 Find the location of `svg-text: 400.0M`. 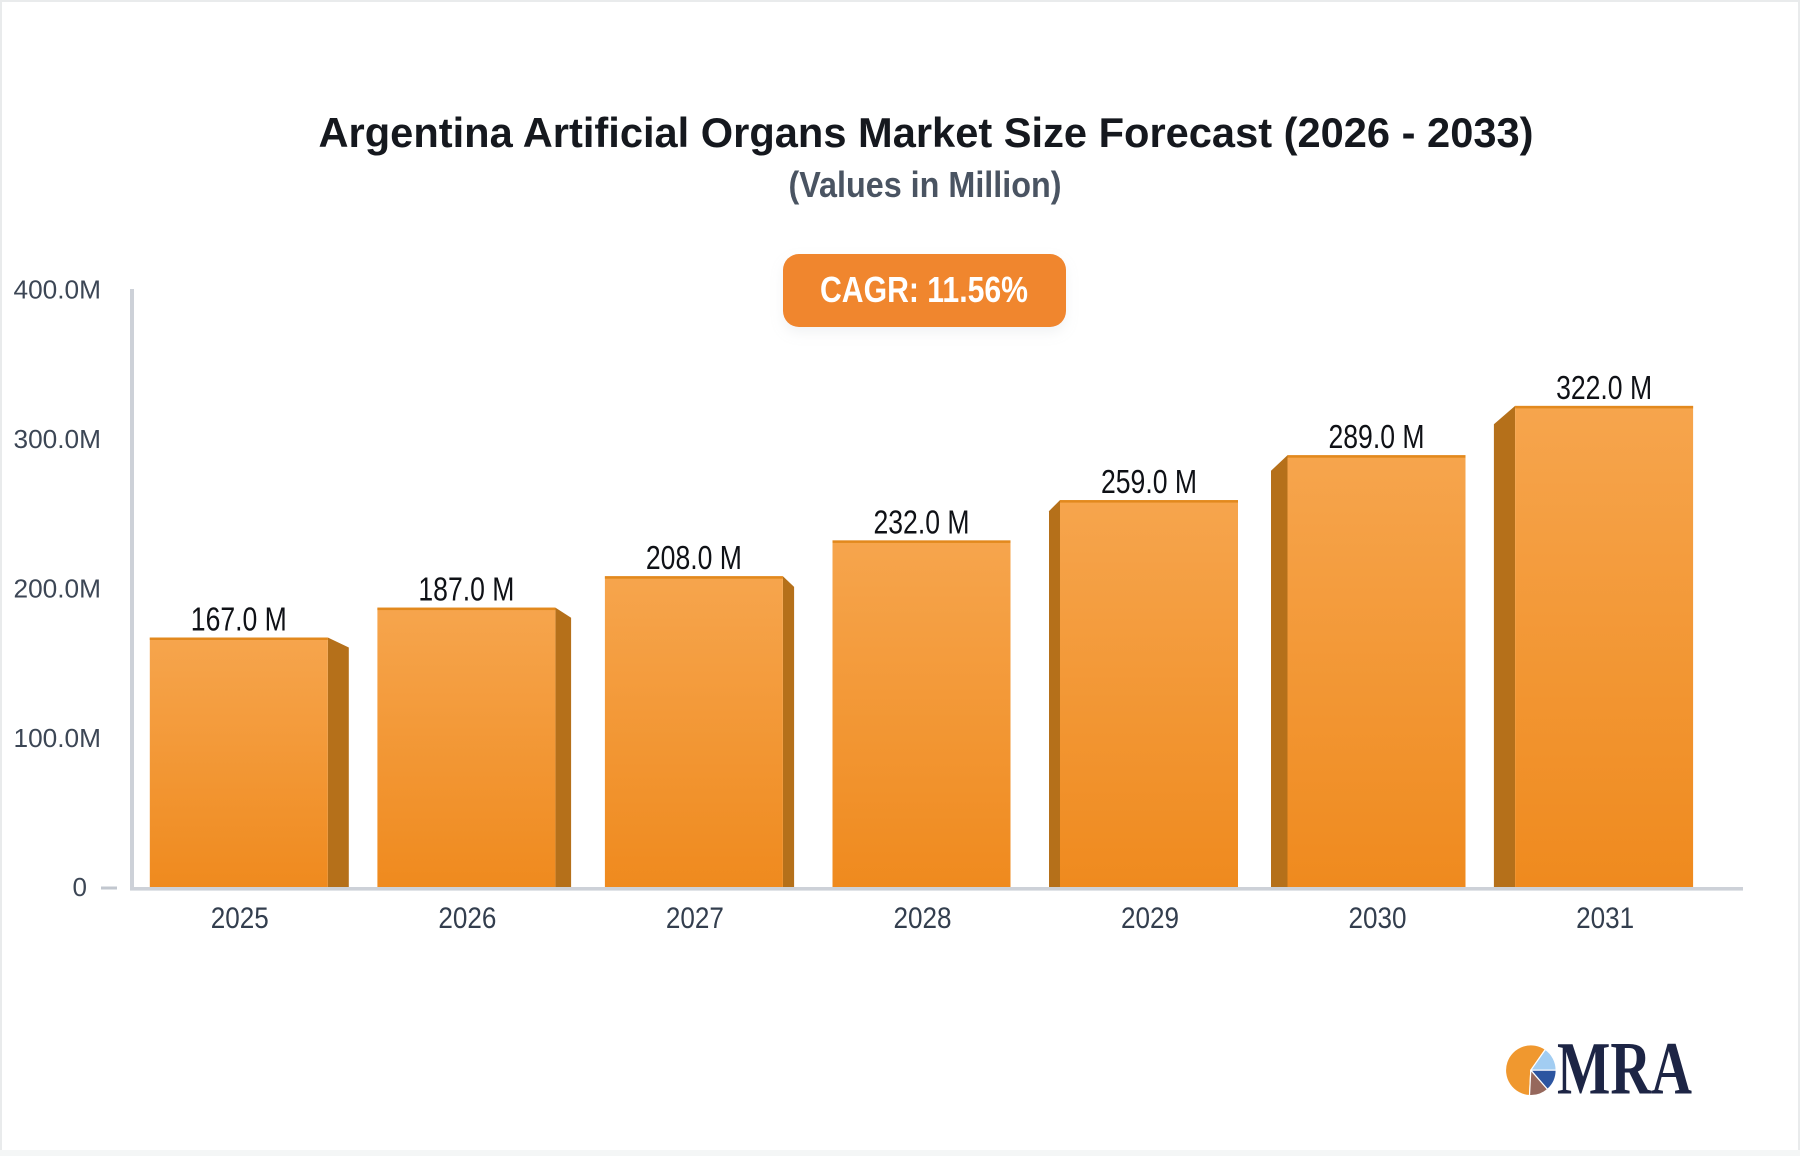

svg-text: 400.0M is located at coordinates (58, 290).